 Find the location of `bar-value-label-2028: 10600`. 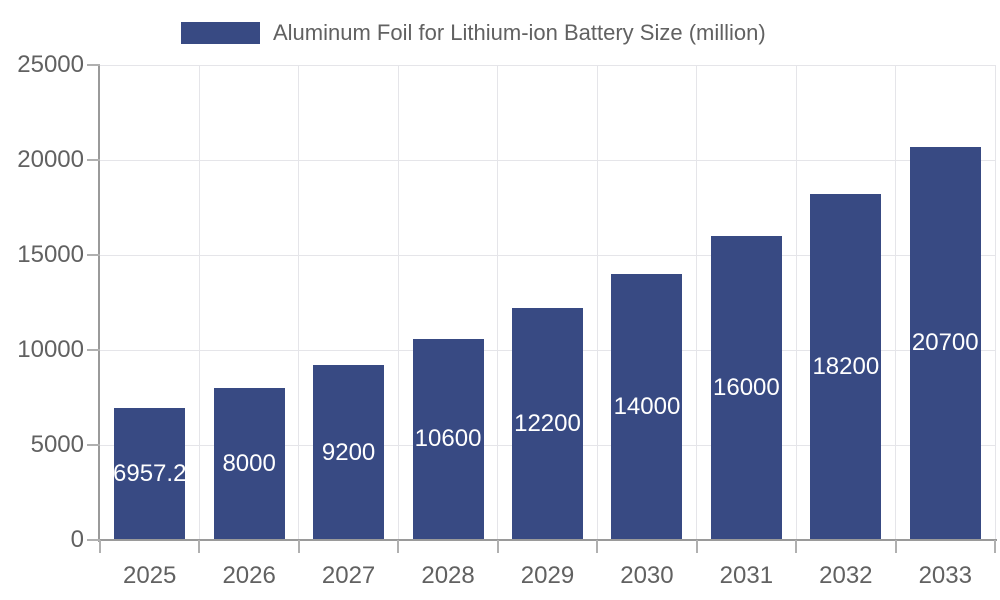

bar-value-label-2028: 10600 is located at coordinates (448, 439).